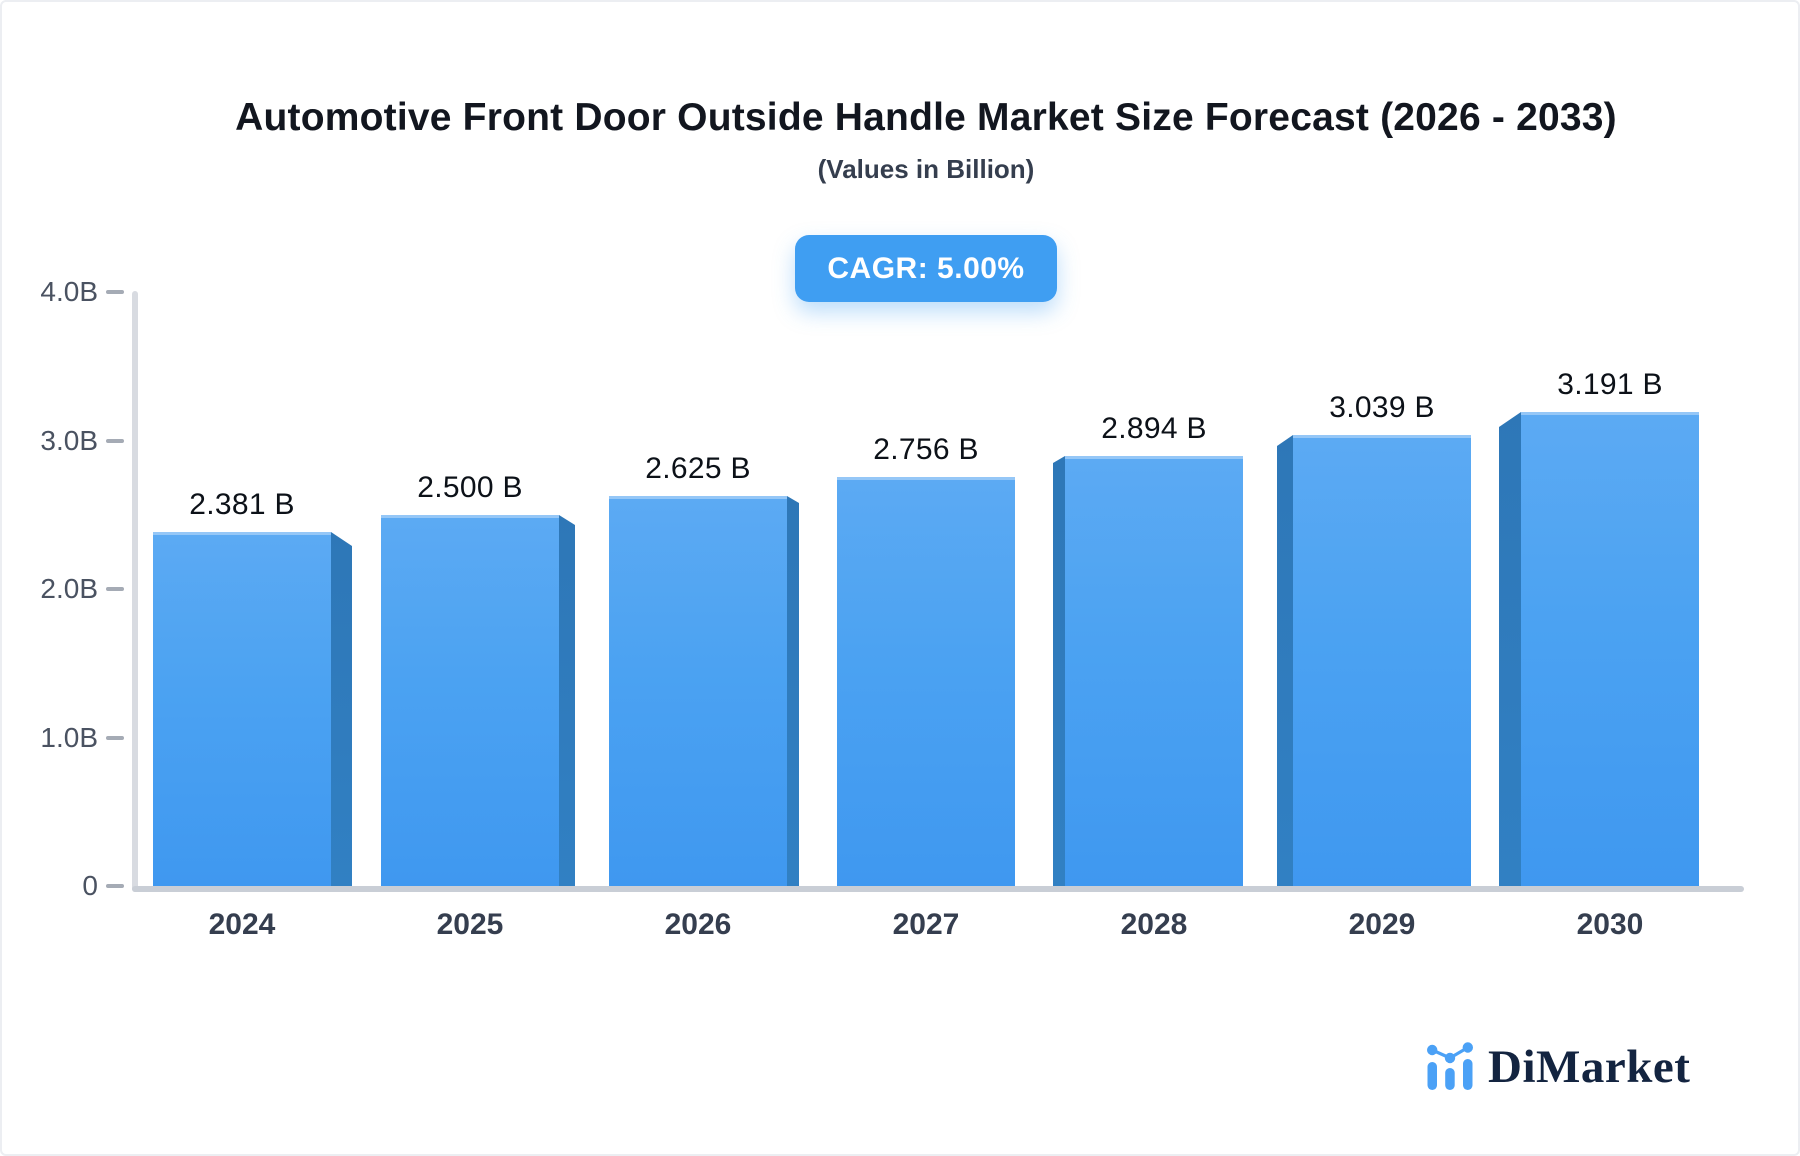 This screenshot has width=1800, height=1156. Describe the element at coordinates (69, 291) in the screenshot. I see `y-axis-tick-label: 4.0B` at that location.